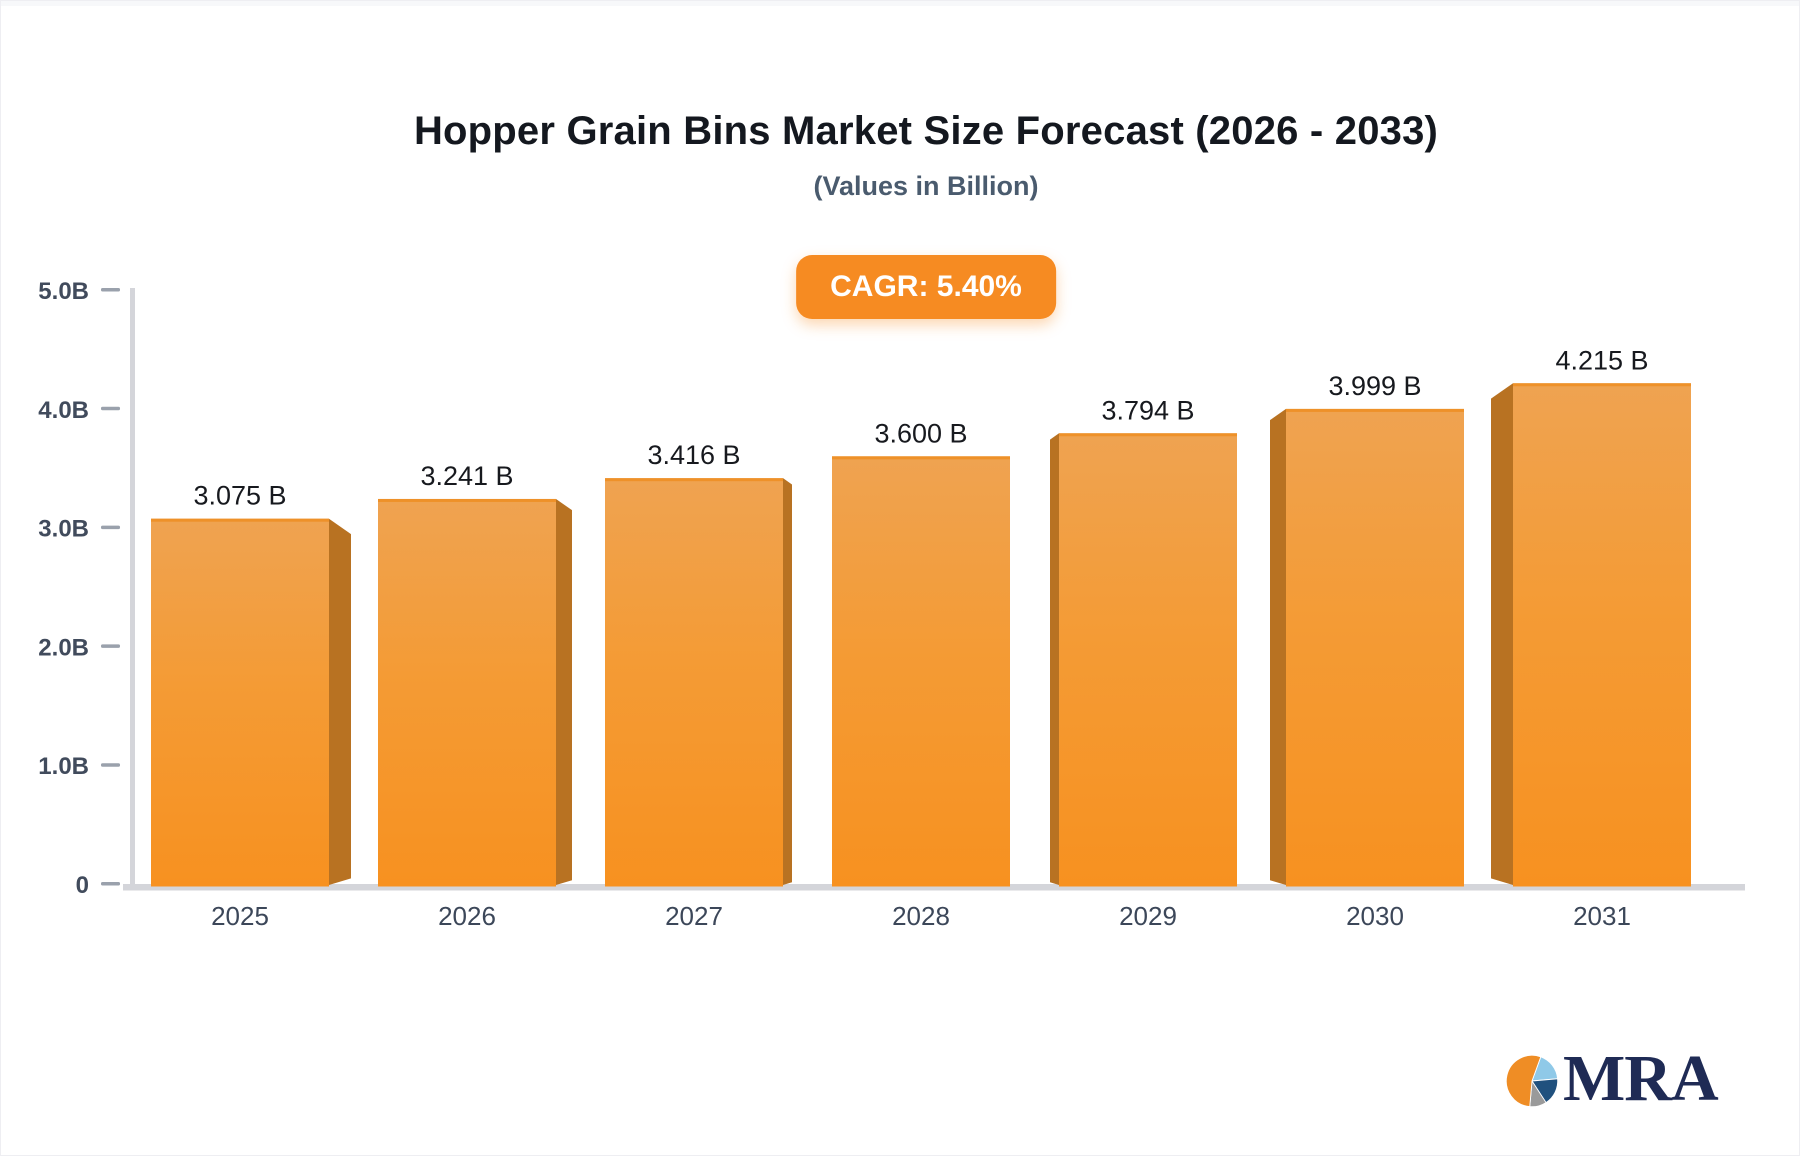  I want to click on bar-top-edge-2027, so click(694, 480).